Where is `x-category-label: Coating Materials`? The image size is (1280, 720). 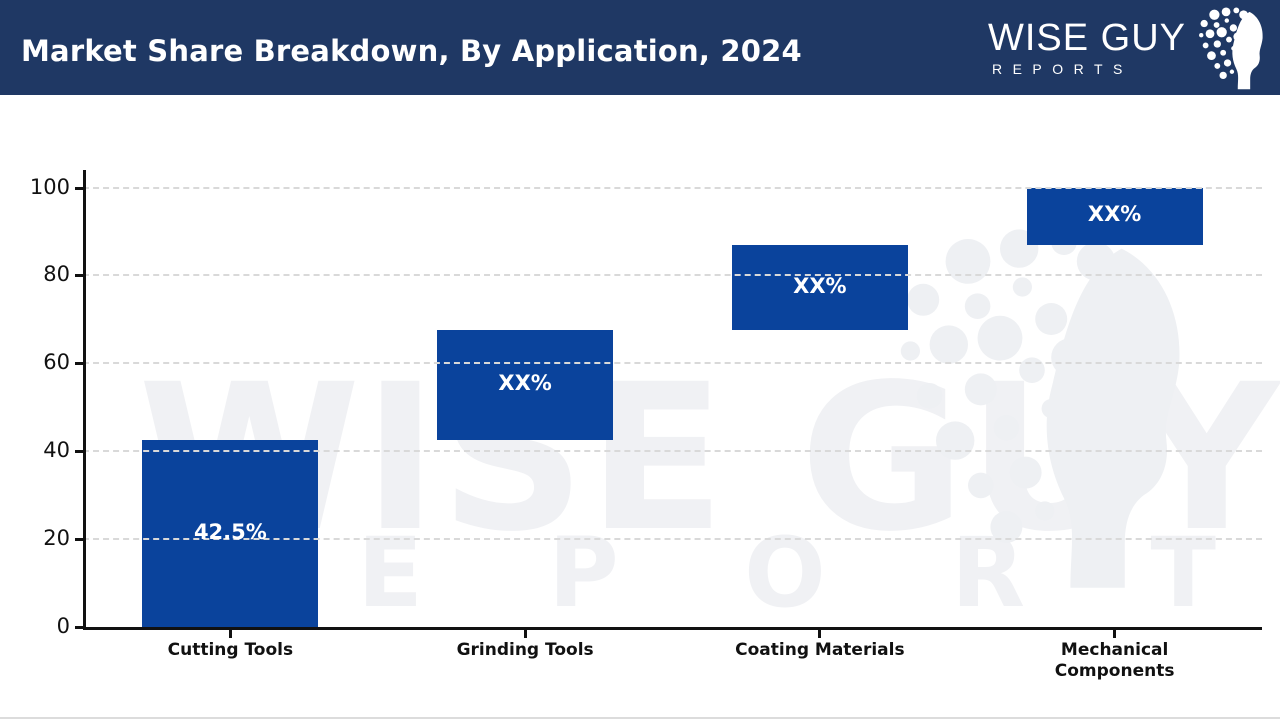 x-category-label: Coating Materials is located at coordinates (820, 650).